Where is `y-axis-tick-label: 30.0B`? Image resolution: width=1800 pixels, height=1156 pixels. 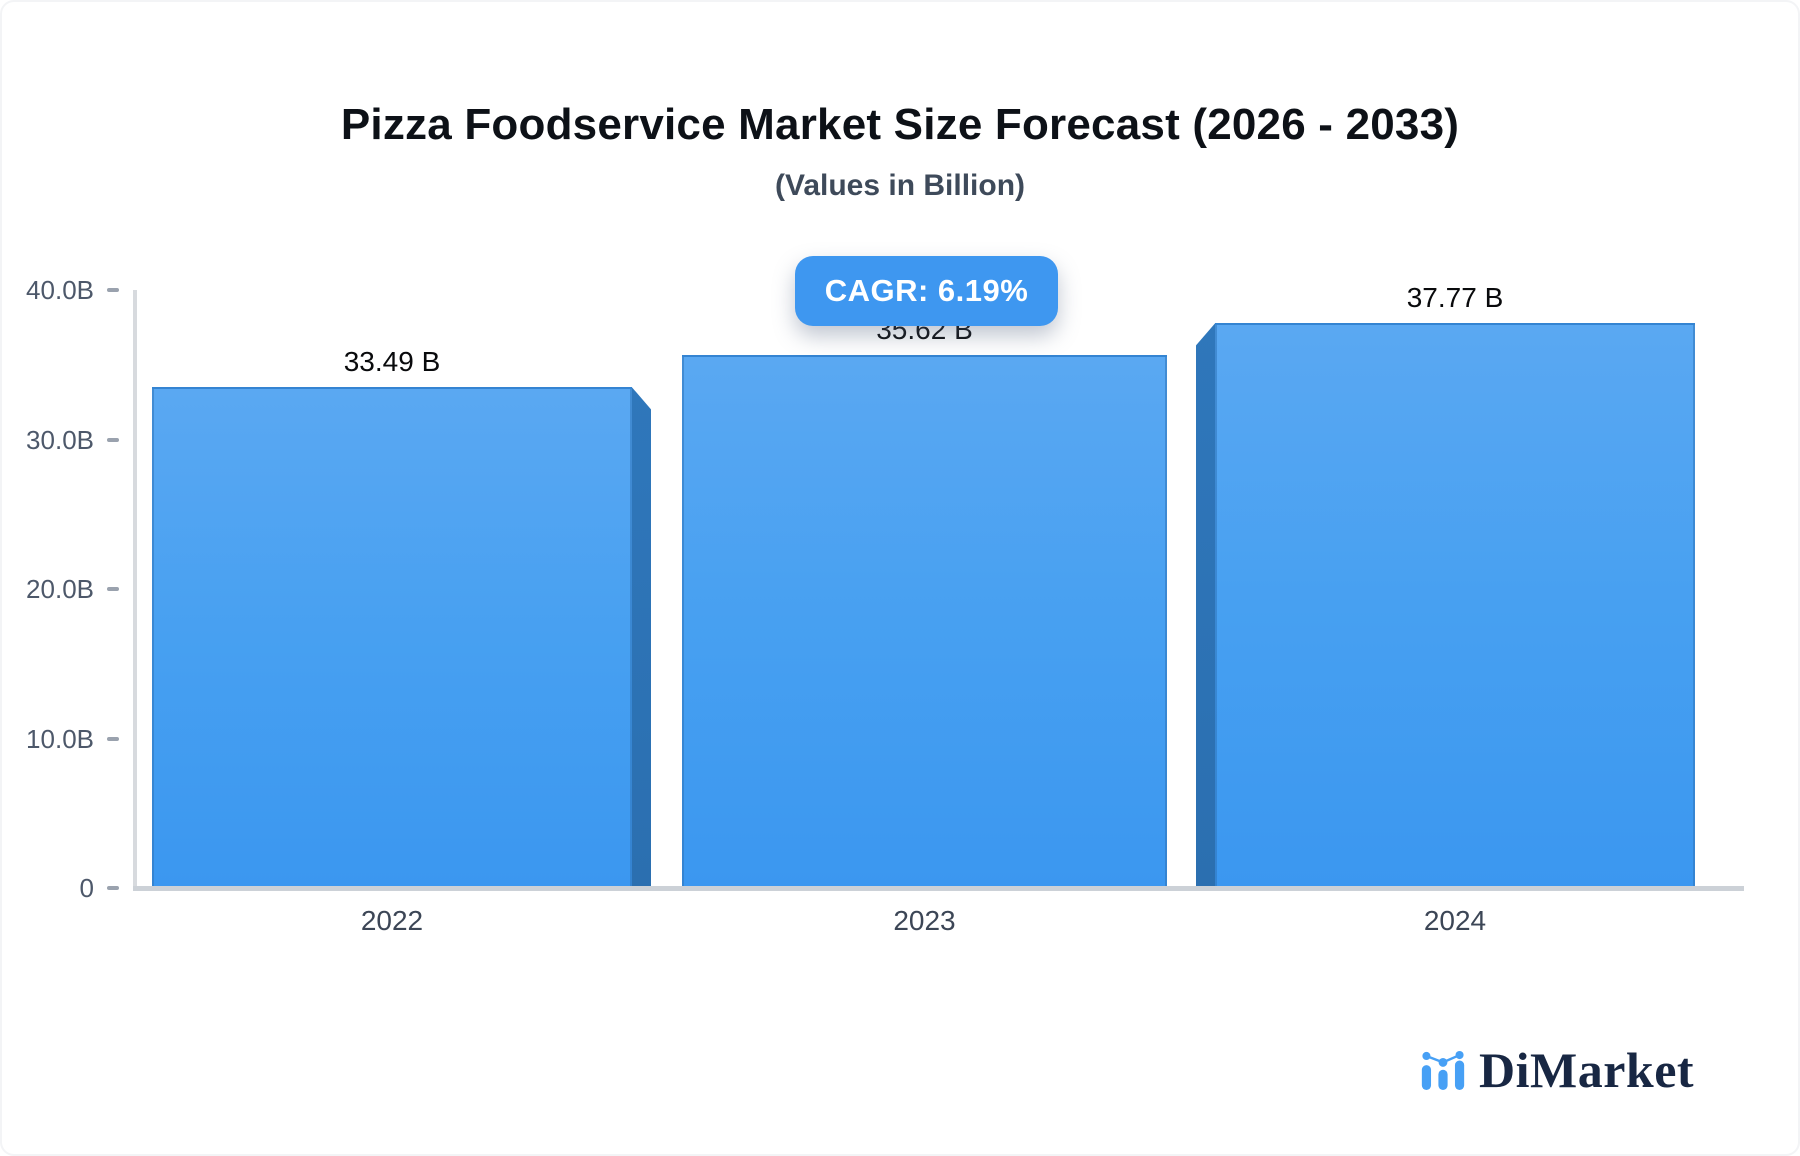 y-axis-tick-label: 30.0B is located at coordinates (60, 439).